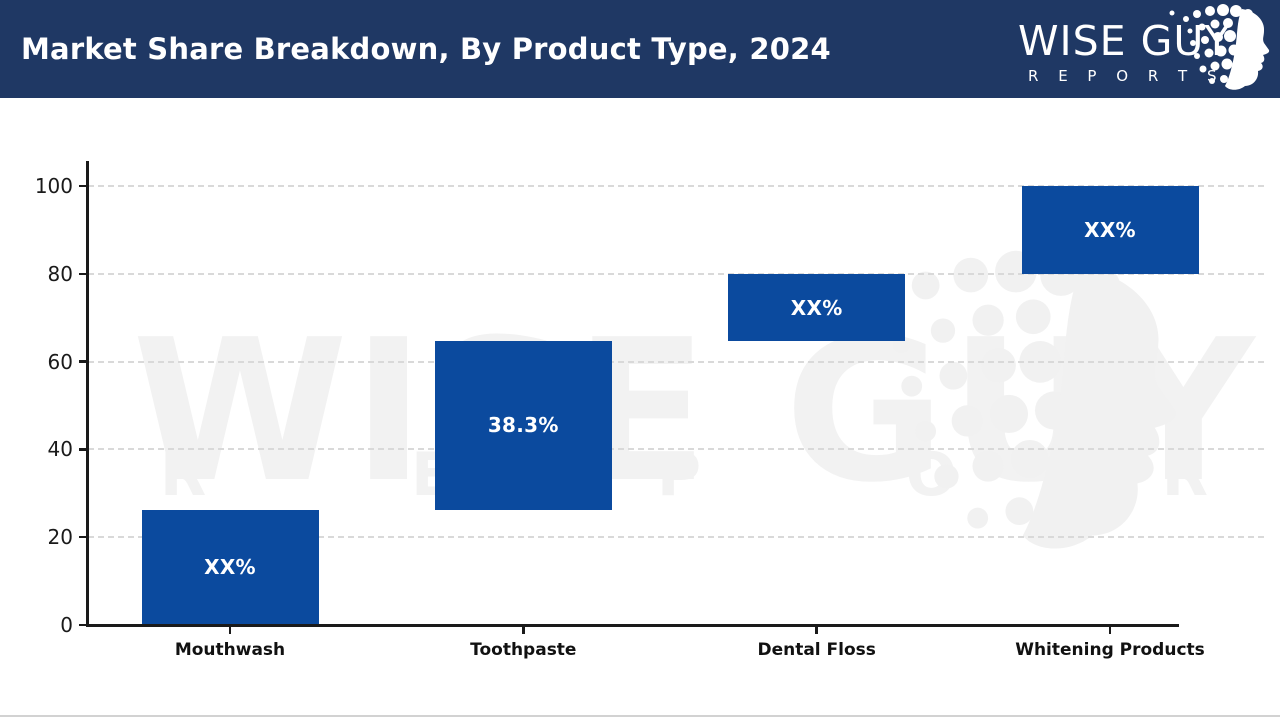 Image resolution: width=1280 pixels, height=720 pixels. I want to click on y-axis-line, so click(87, 393).